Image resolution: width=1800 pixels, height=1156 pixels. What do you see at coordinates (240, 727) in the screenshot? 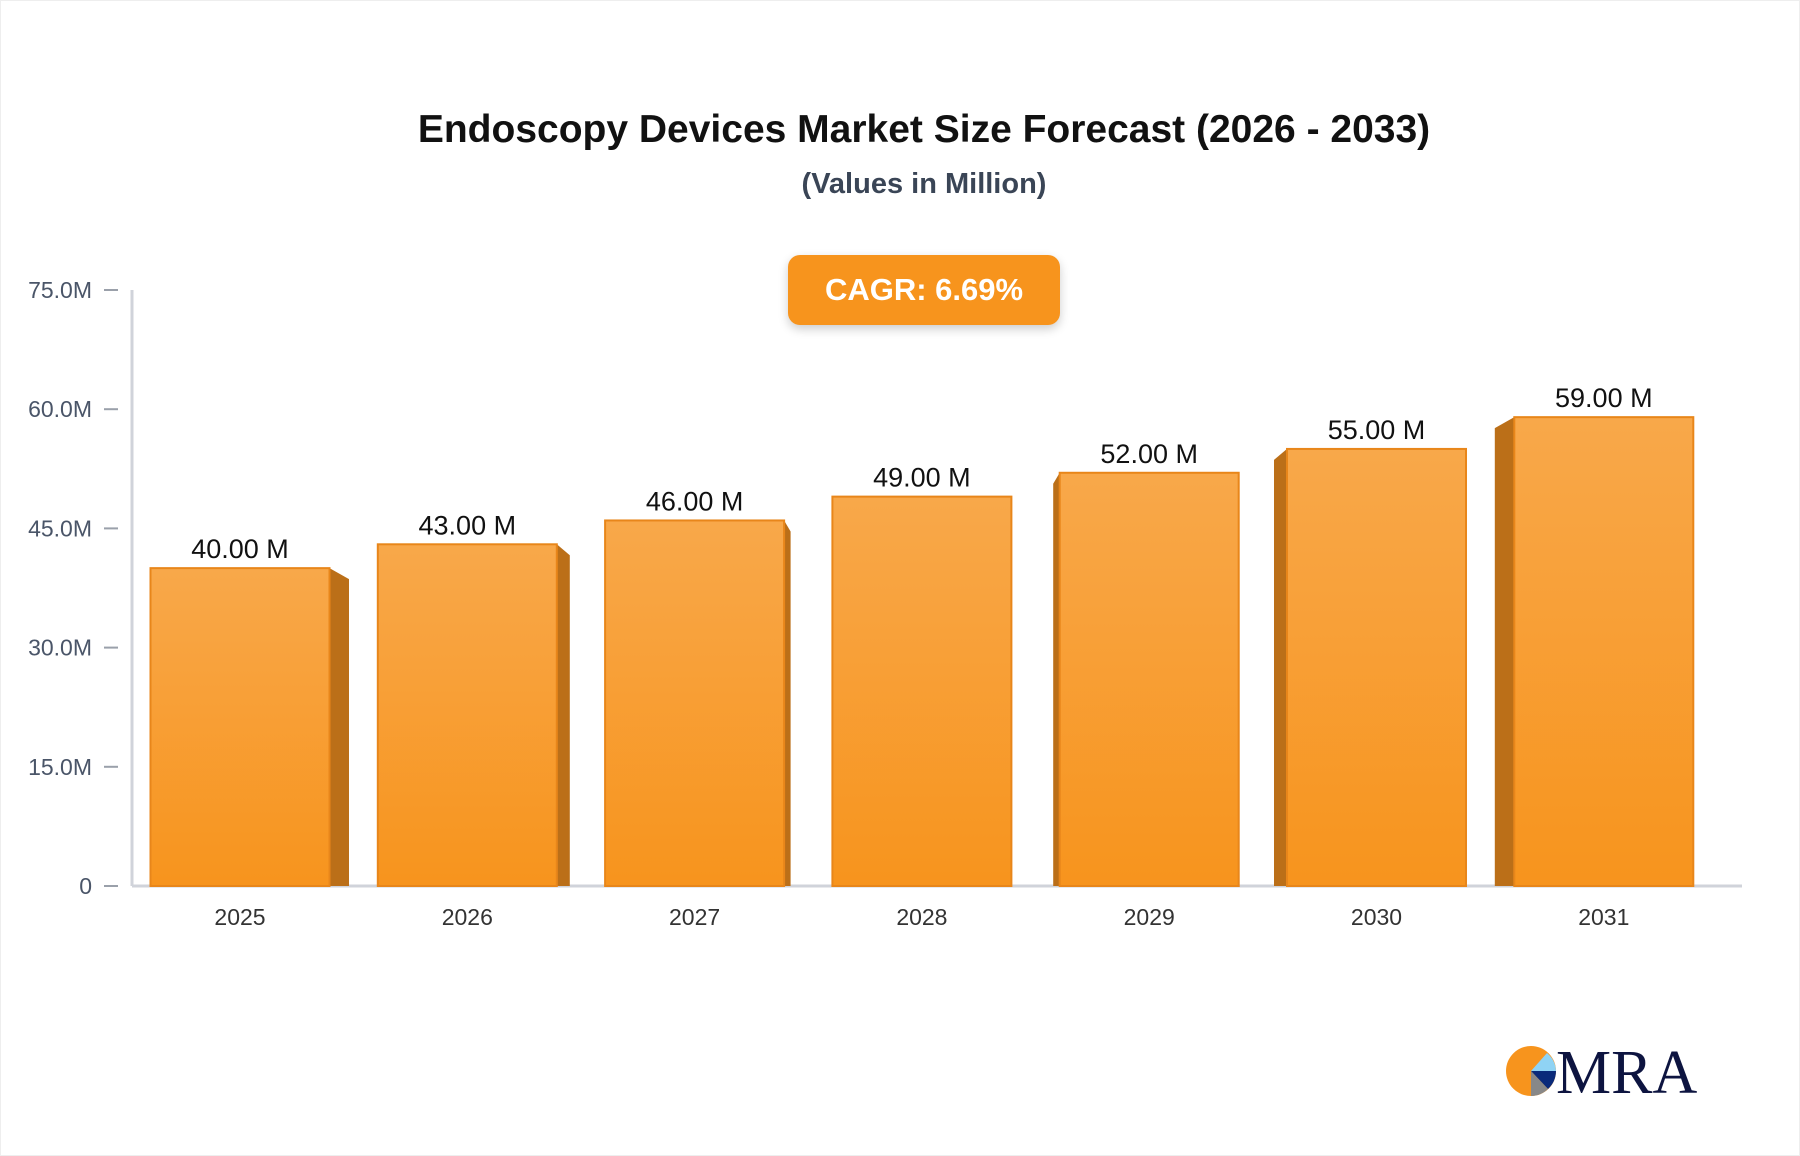
I see `bar-2025` at bounding box center [240, 727].